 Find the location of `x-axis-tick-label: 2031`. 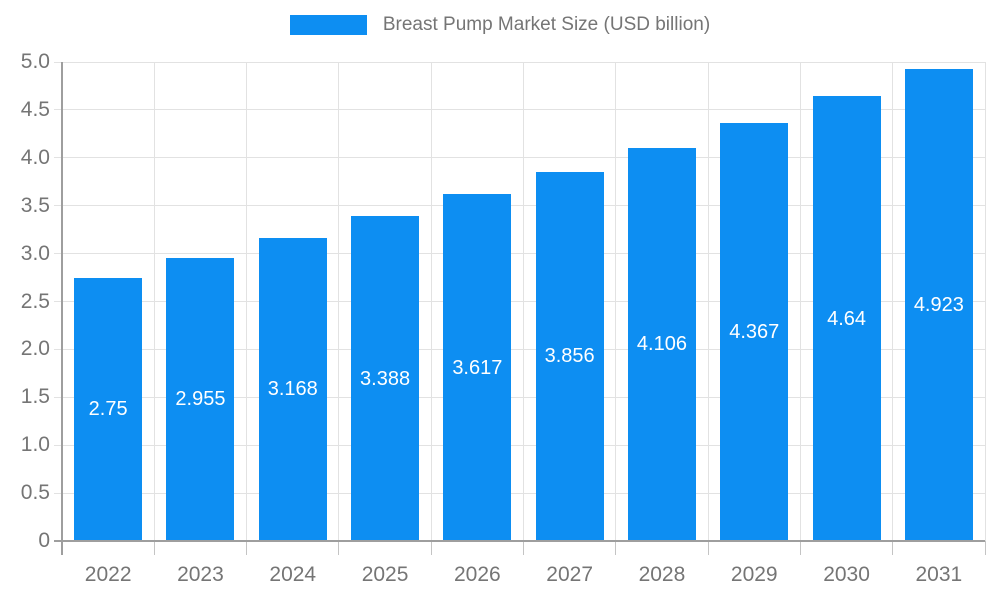

x-axis-tick-label: 2031 is located at coordinates (939, 574).